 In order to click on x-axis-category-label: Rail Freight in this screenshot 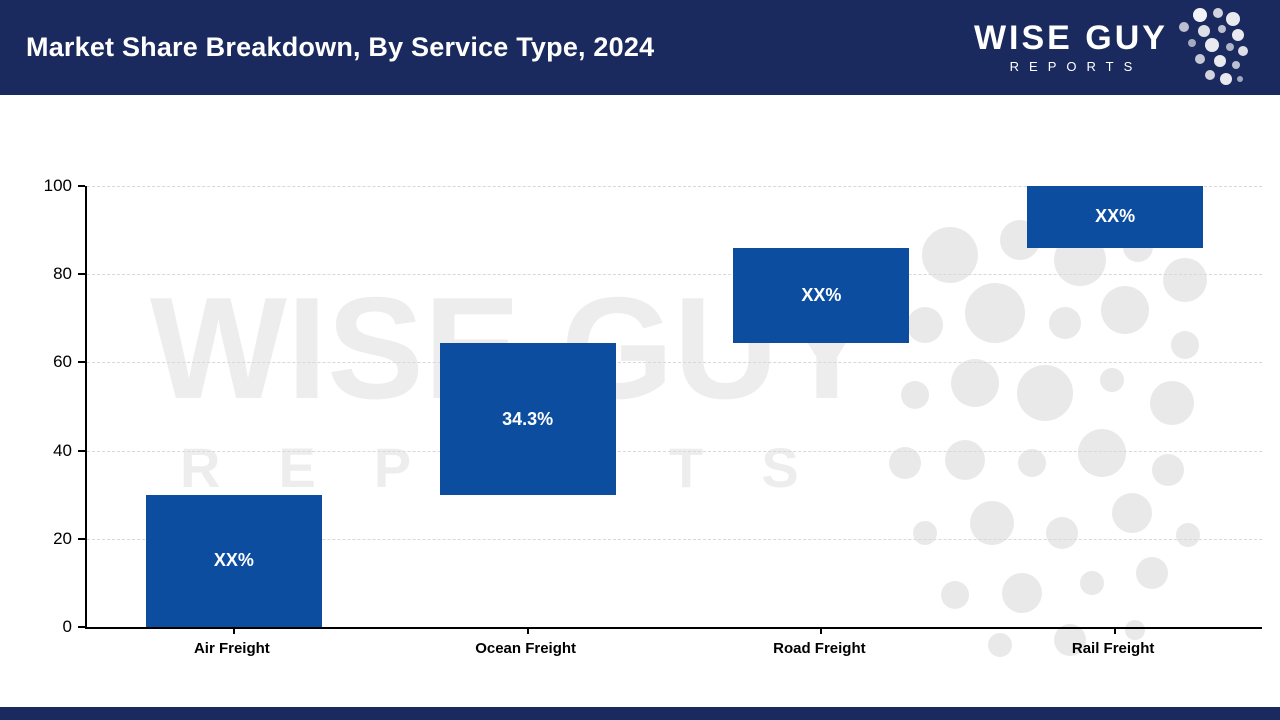, I will do `click(1113, 648)`.